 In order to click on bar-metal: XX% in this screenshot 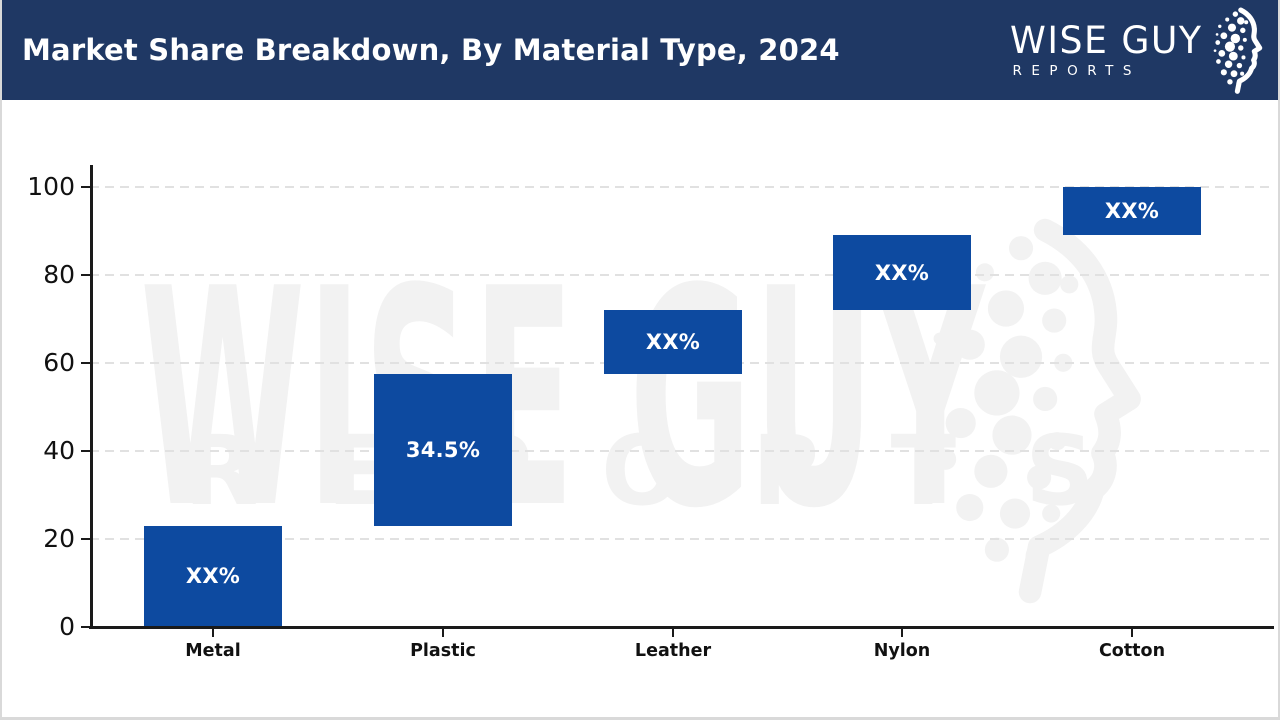, I will do `click(213, 576)`.